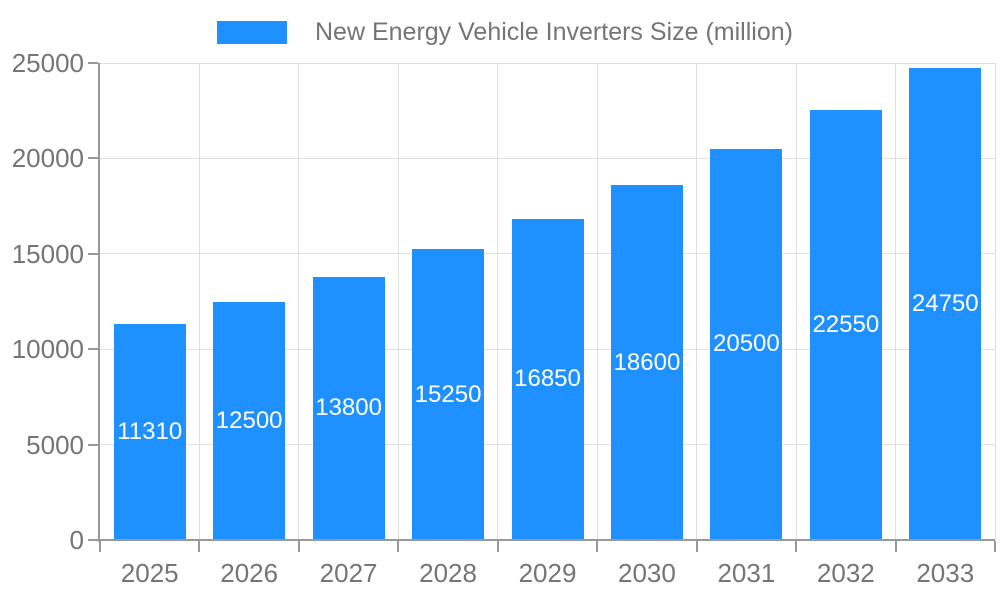 The image size is (1000, 600). Describe the element at coordinates (448, 573) in the screenshot. I see `x-tick-label: 2028` at that location.